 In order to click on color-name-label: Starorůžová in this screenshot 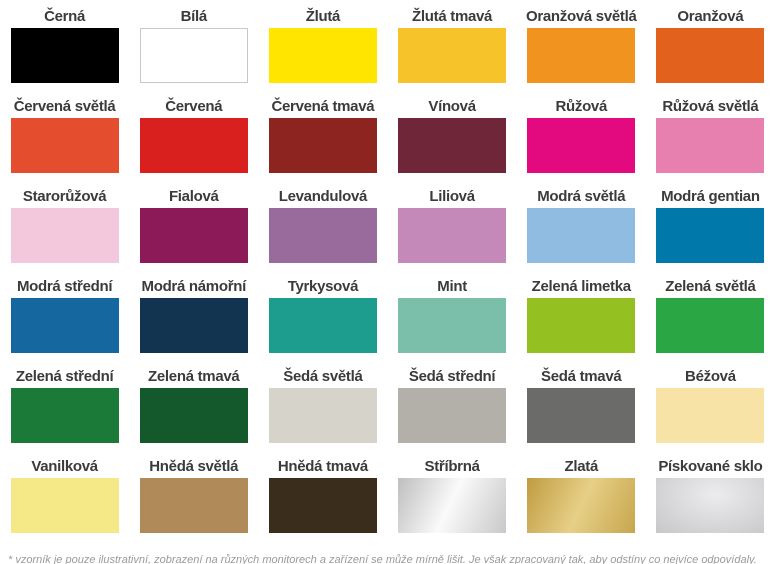, I will do `click(64, 196)`.